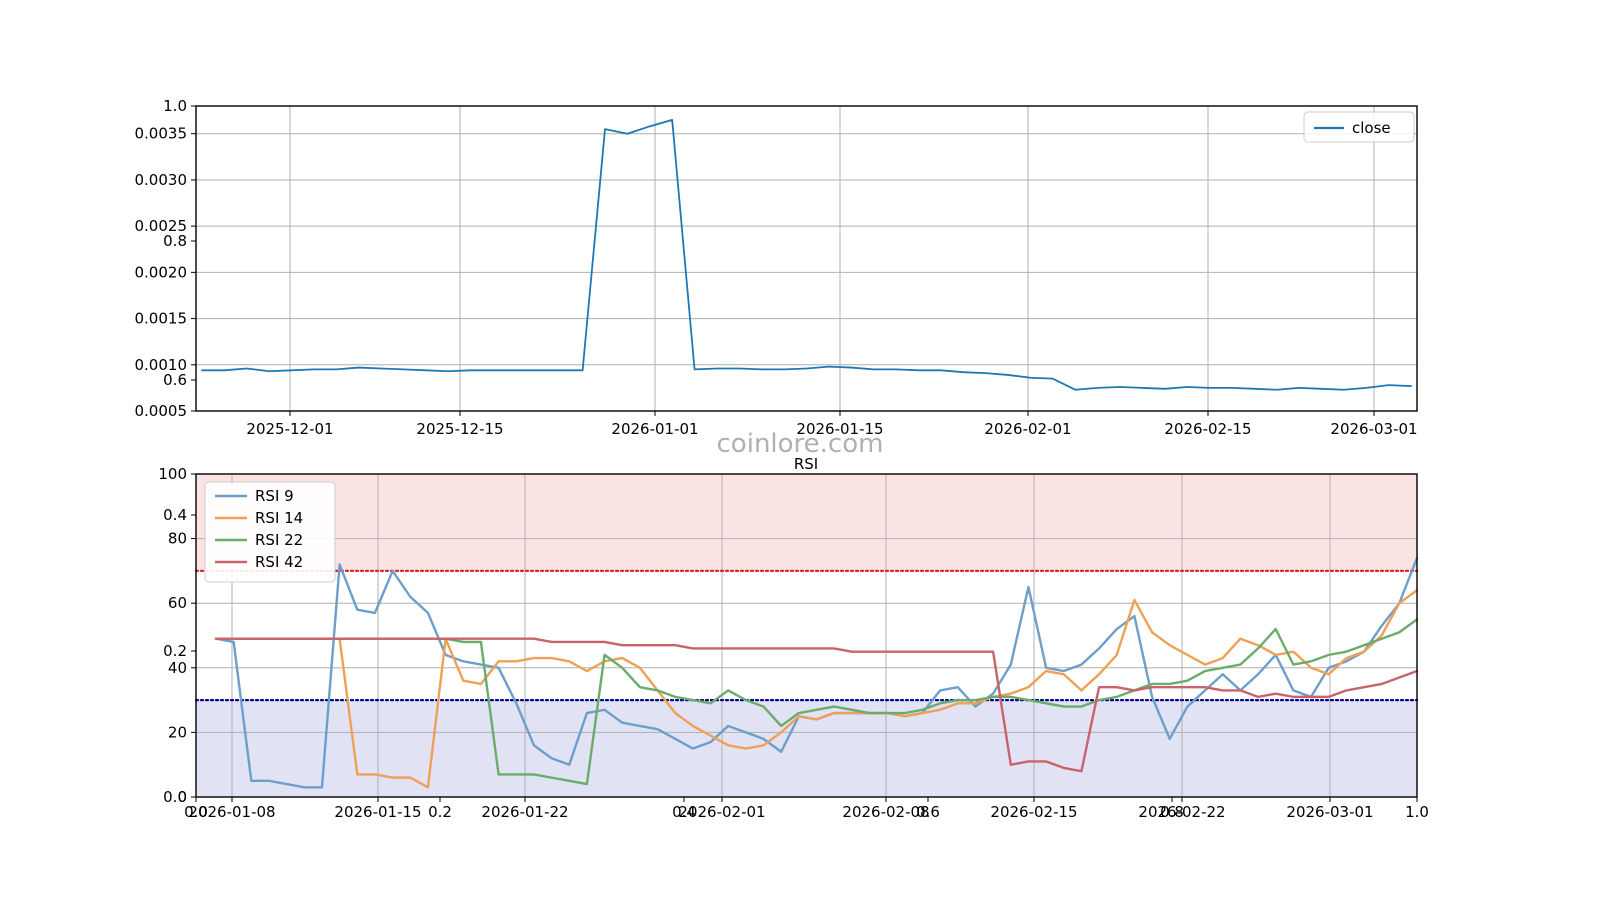 The image size is (1600, 900). Describe the element at coordinates (175, 515) in the screenshot. I see `rsi-ytick-secondary-label: 0.4` at that location.